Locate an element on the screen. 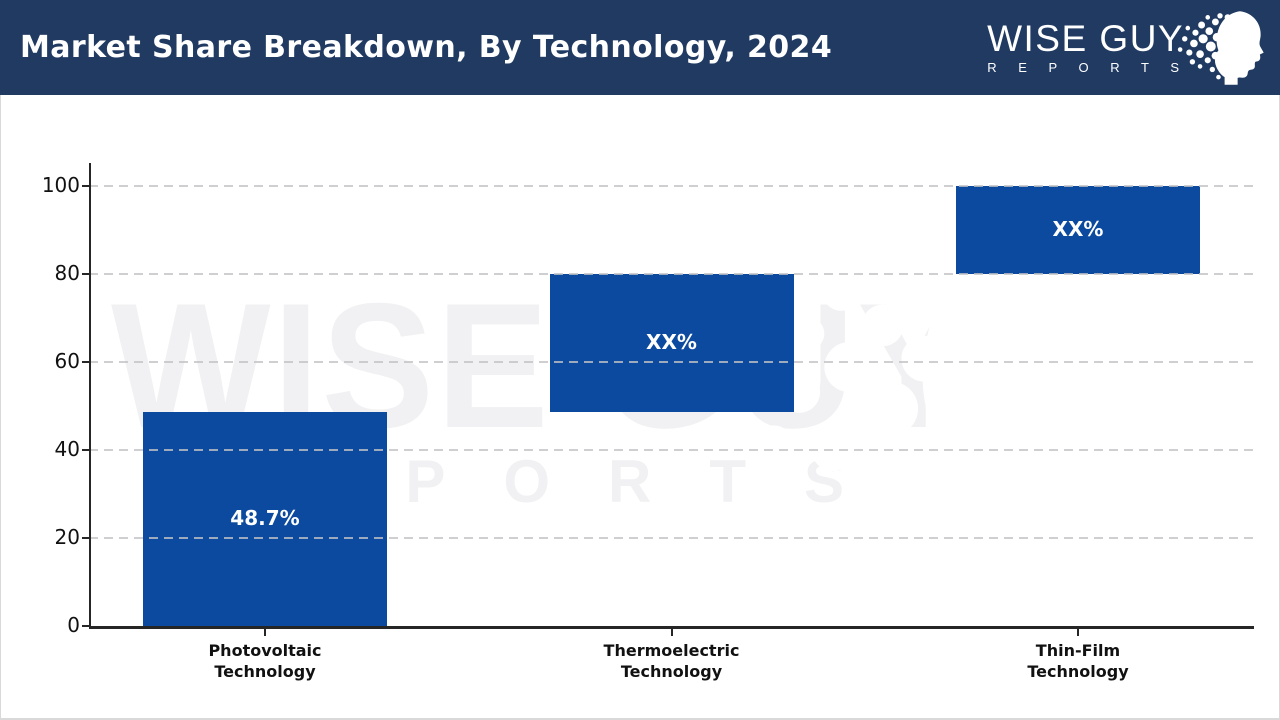 The width and height of the screenshot is (1280, 720). x-category-label: Photovoltaic Technology is located at coordinates (265, 661).